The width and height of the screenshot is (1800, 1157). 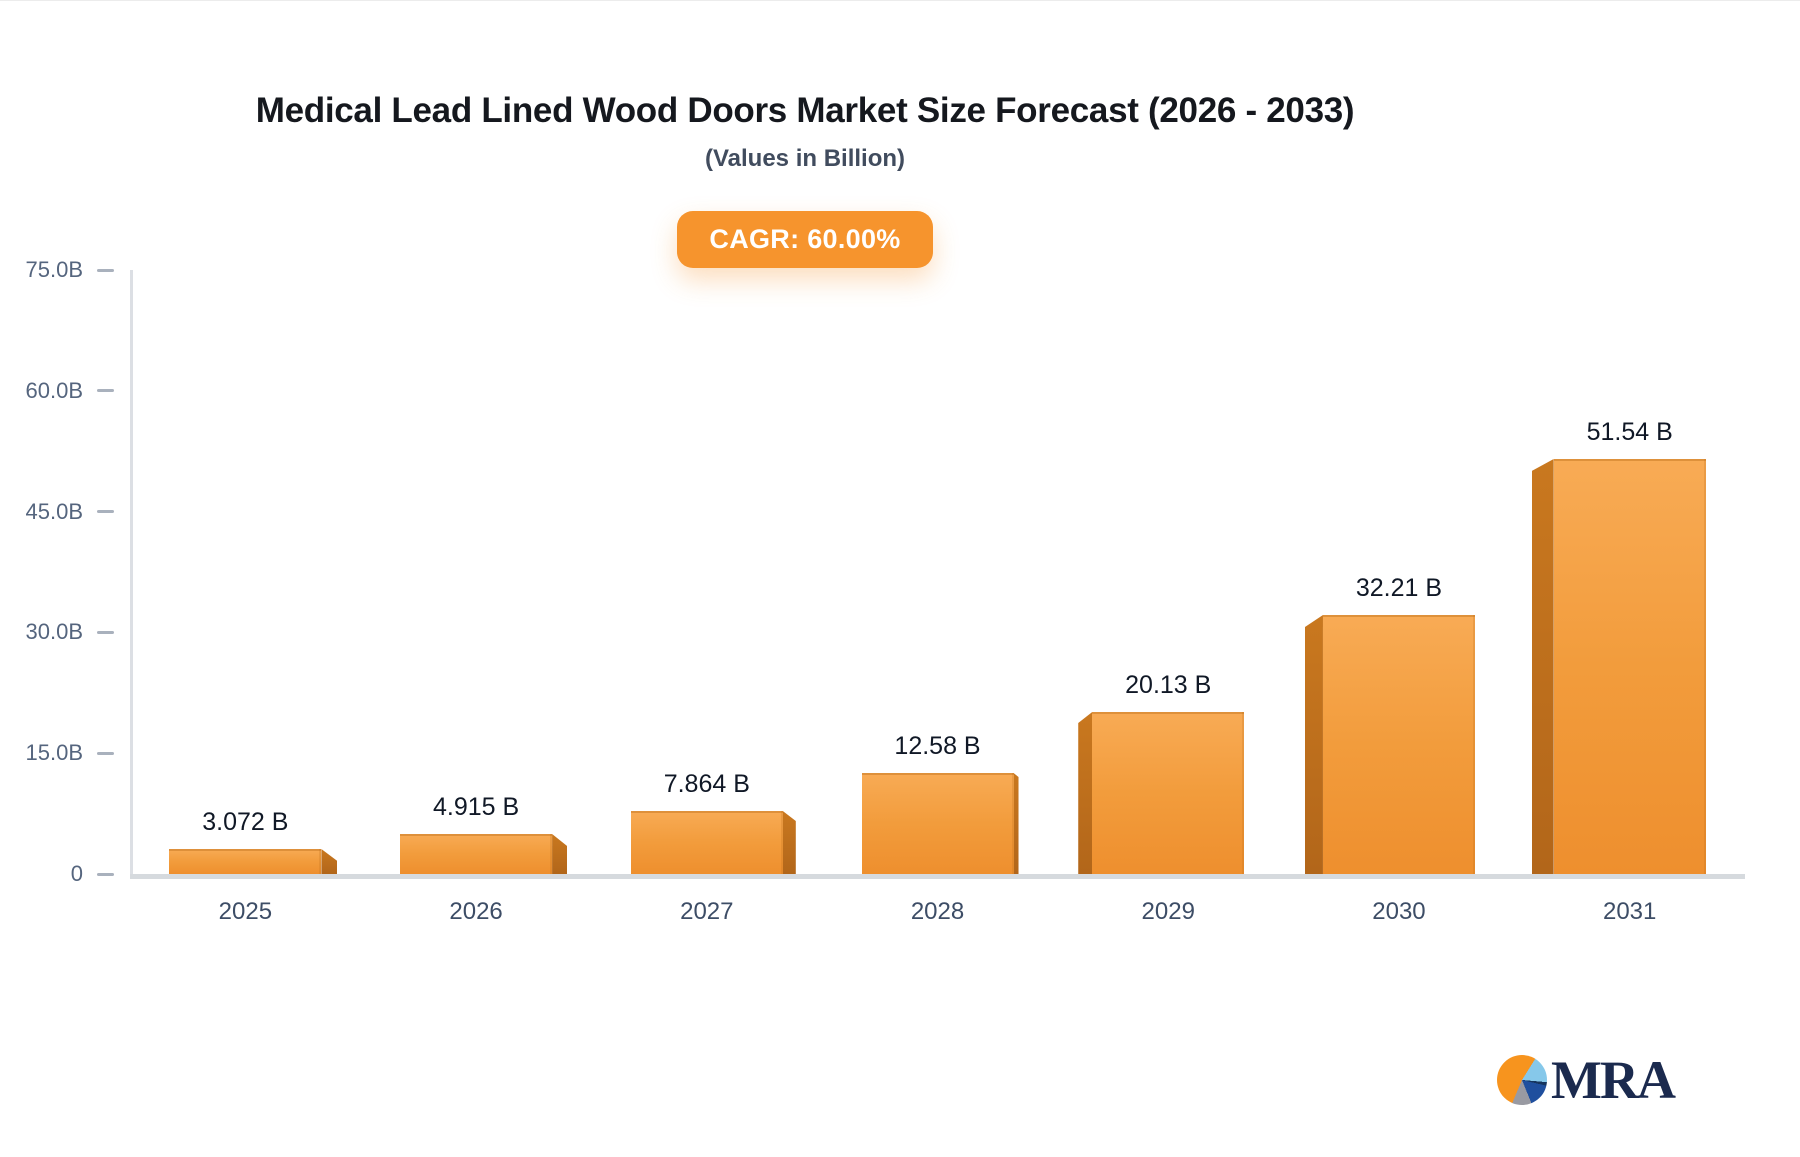 What do you see at coordinates (1613, 1080) in the screenshot?
I see `logo-text: MRA` at bounding box center [1613, 1080].